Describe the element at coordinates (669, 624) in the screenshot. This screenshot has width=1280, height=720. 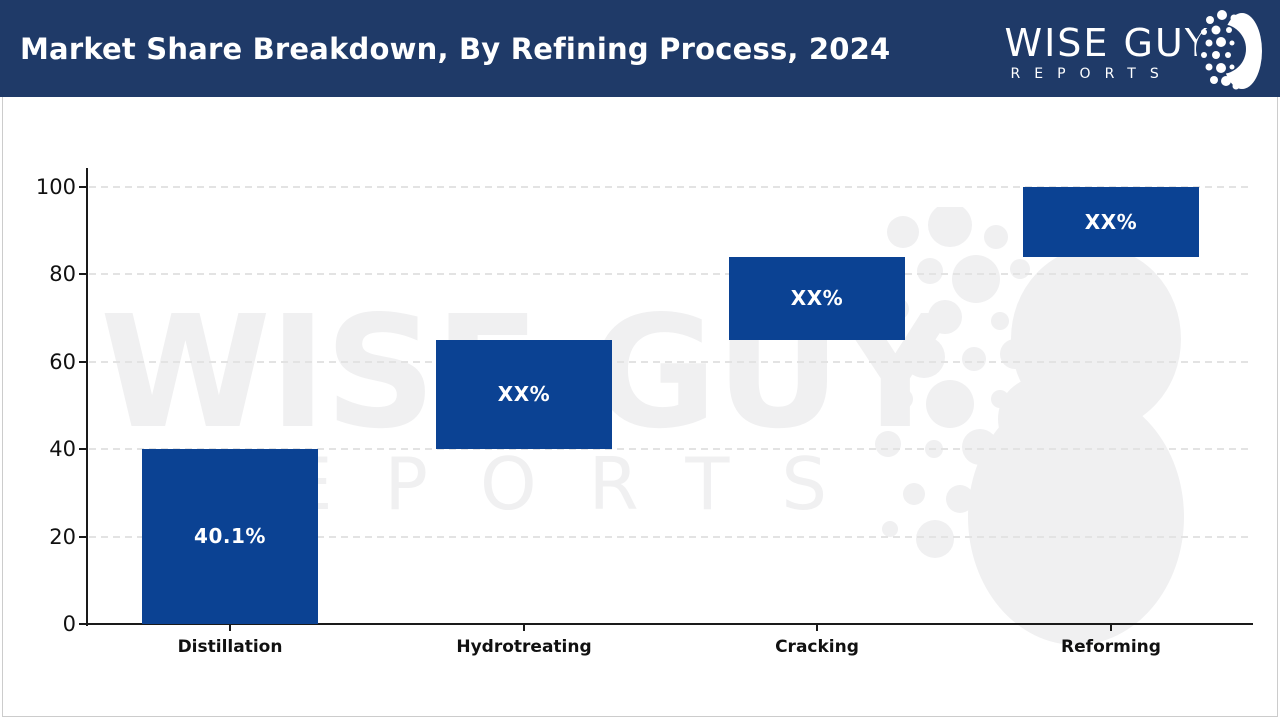
I see `x-axis-line` at that location.